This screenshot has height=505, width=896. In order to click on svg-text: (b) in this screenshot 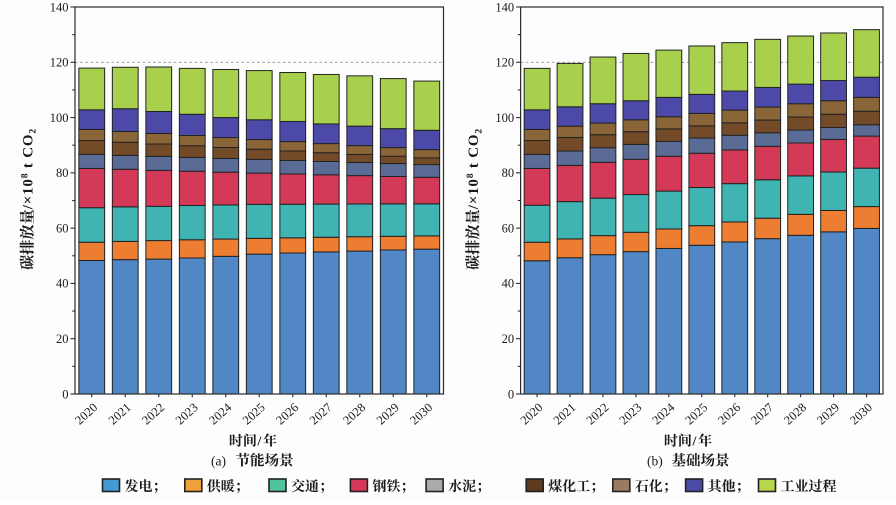, I will do `click(655, 460)`.